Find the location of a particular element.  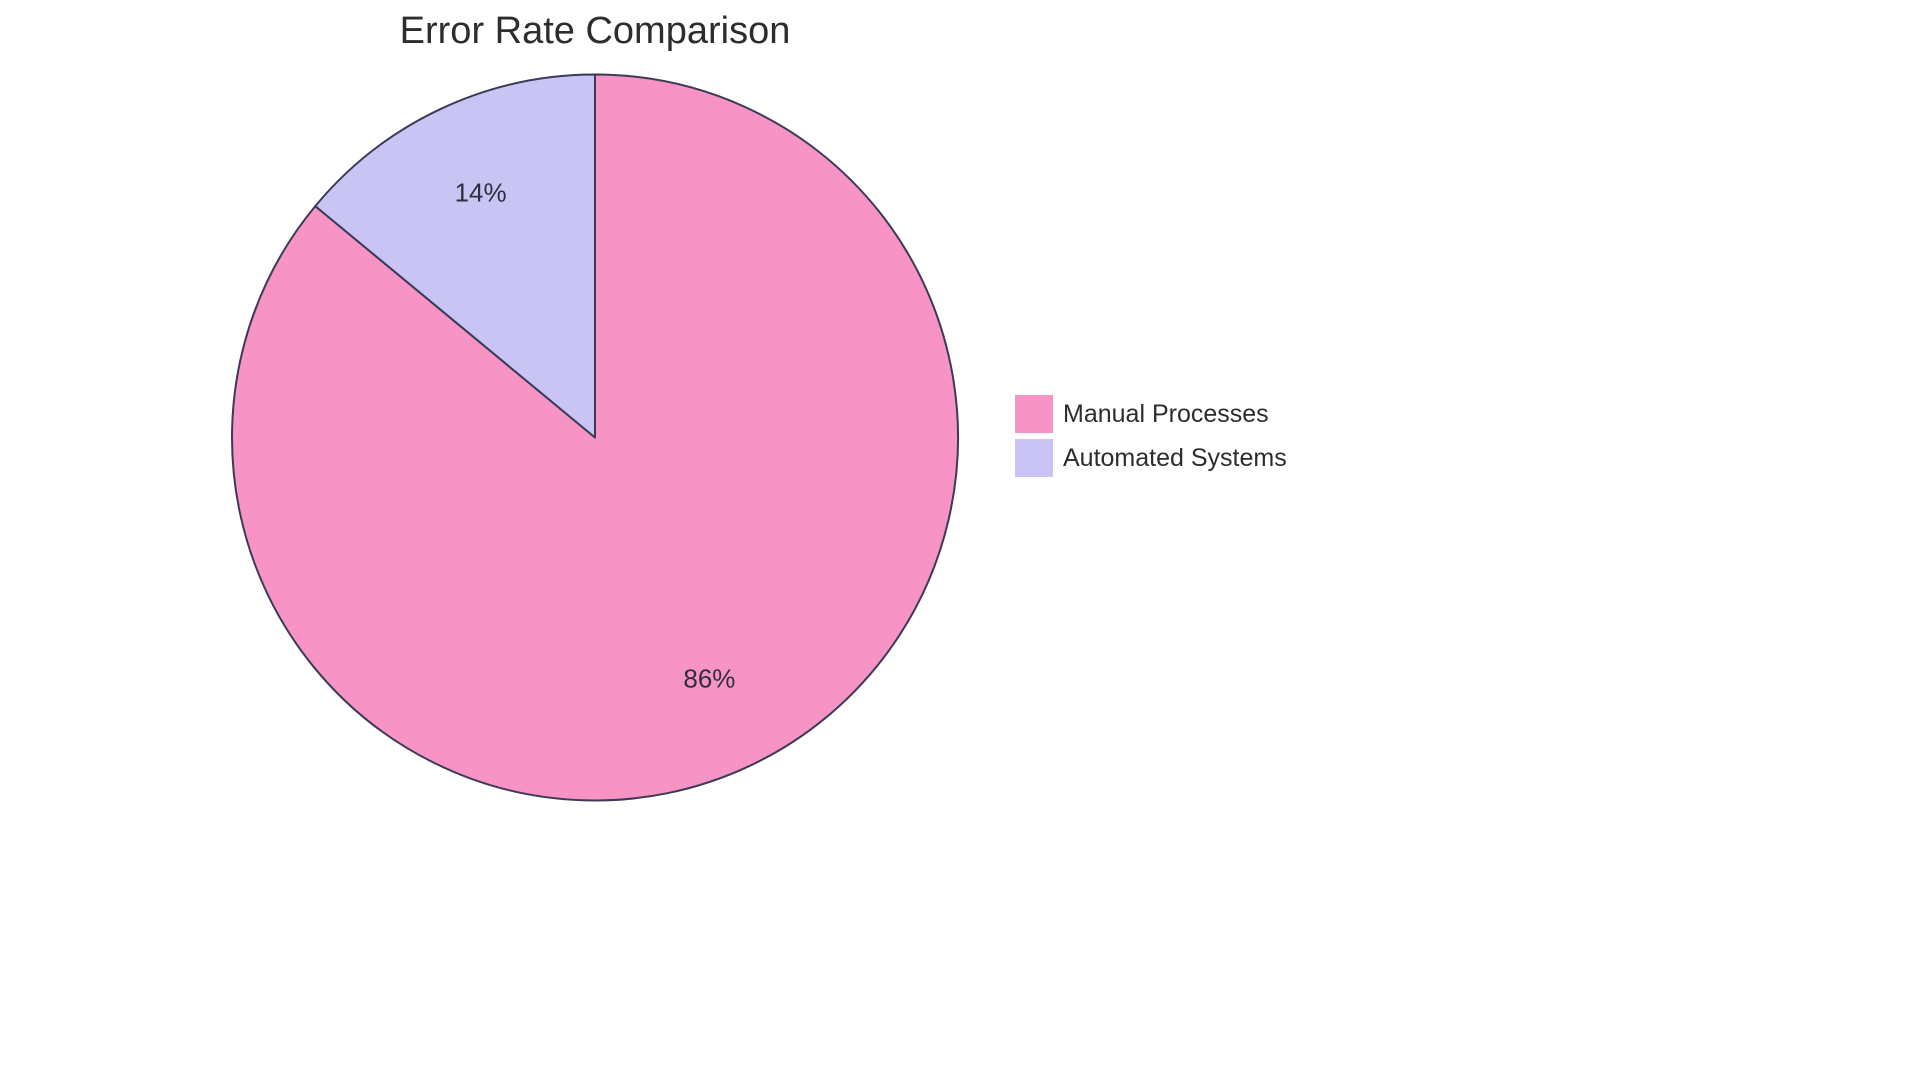

legend-label-manual-processes: Manual Processes is located at coordinates (1166, 413).